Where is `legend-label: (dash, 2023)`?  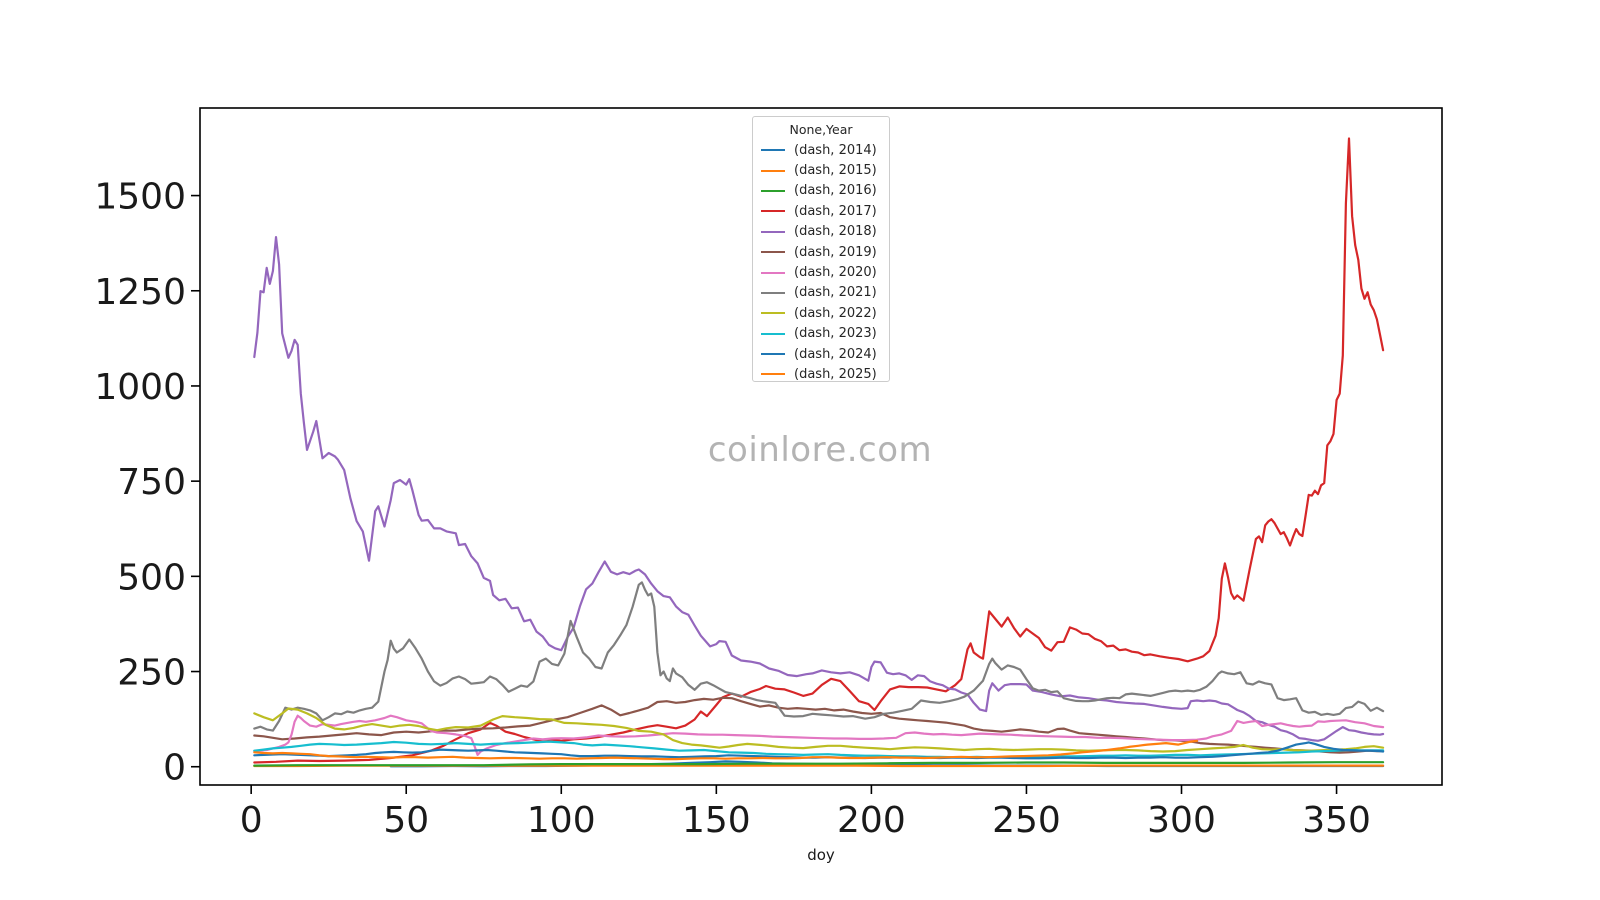 legend-label: (dash, 2023) is located at coordinates (835, 334).